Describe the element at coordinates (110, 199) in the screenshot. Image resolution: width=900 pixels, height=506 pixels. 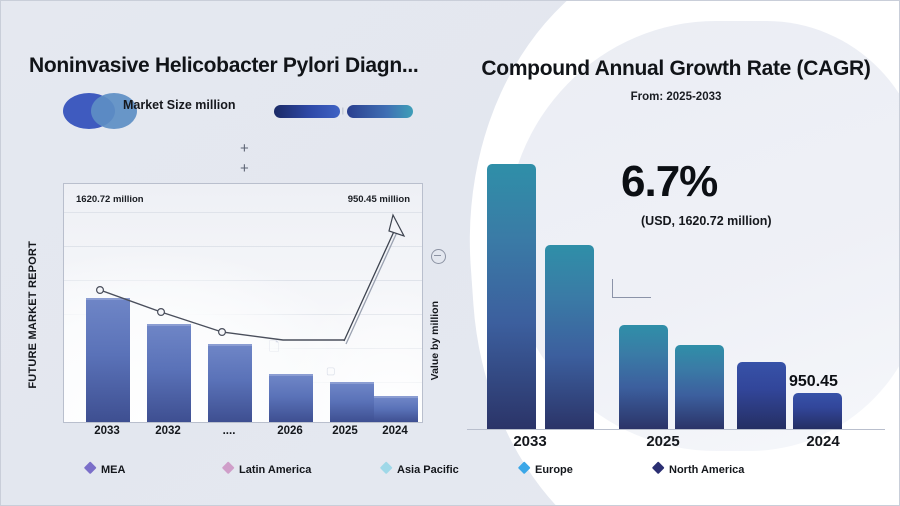
I see `left-chart-annotation-start: 1620.72 million` at that location.